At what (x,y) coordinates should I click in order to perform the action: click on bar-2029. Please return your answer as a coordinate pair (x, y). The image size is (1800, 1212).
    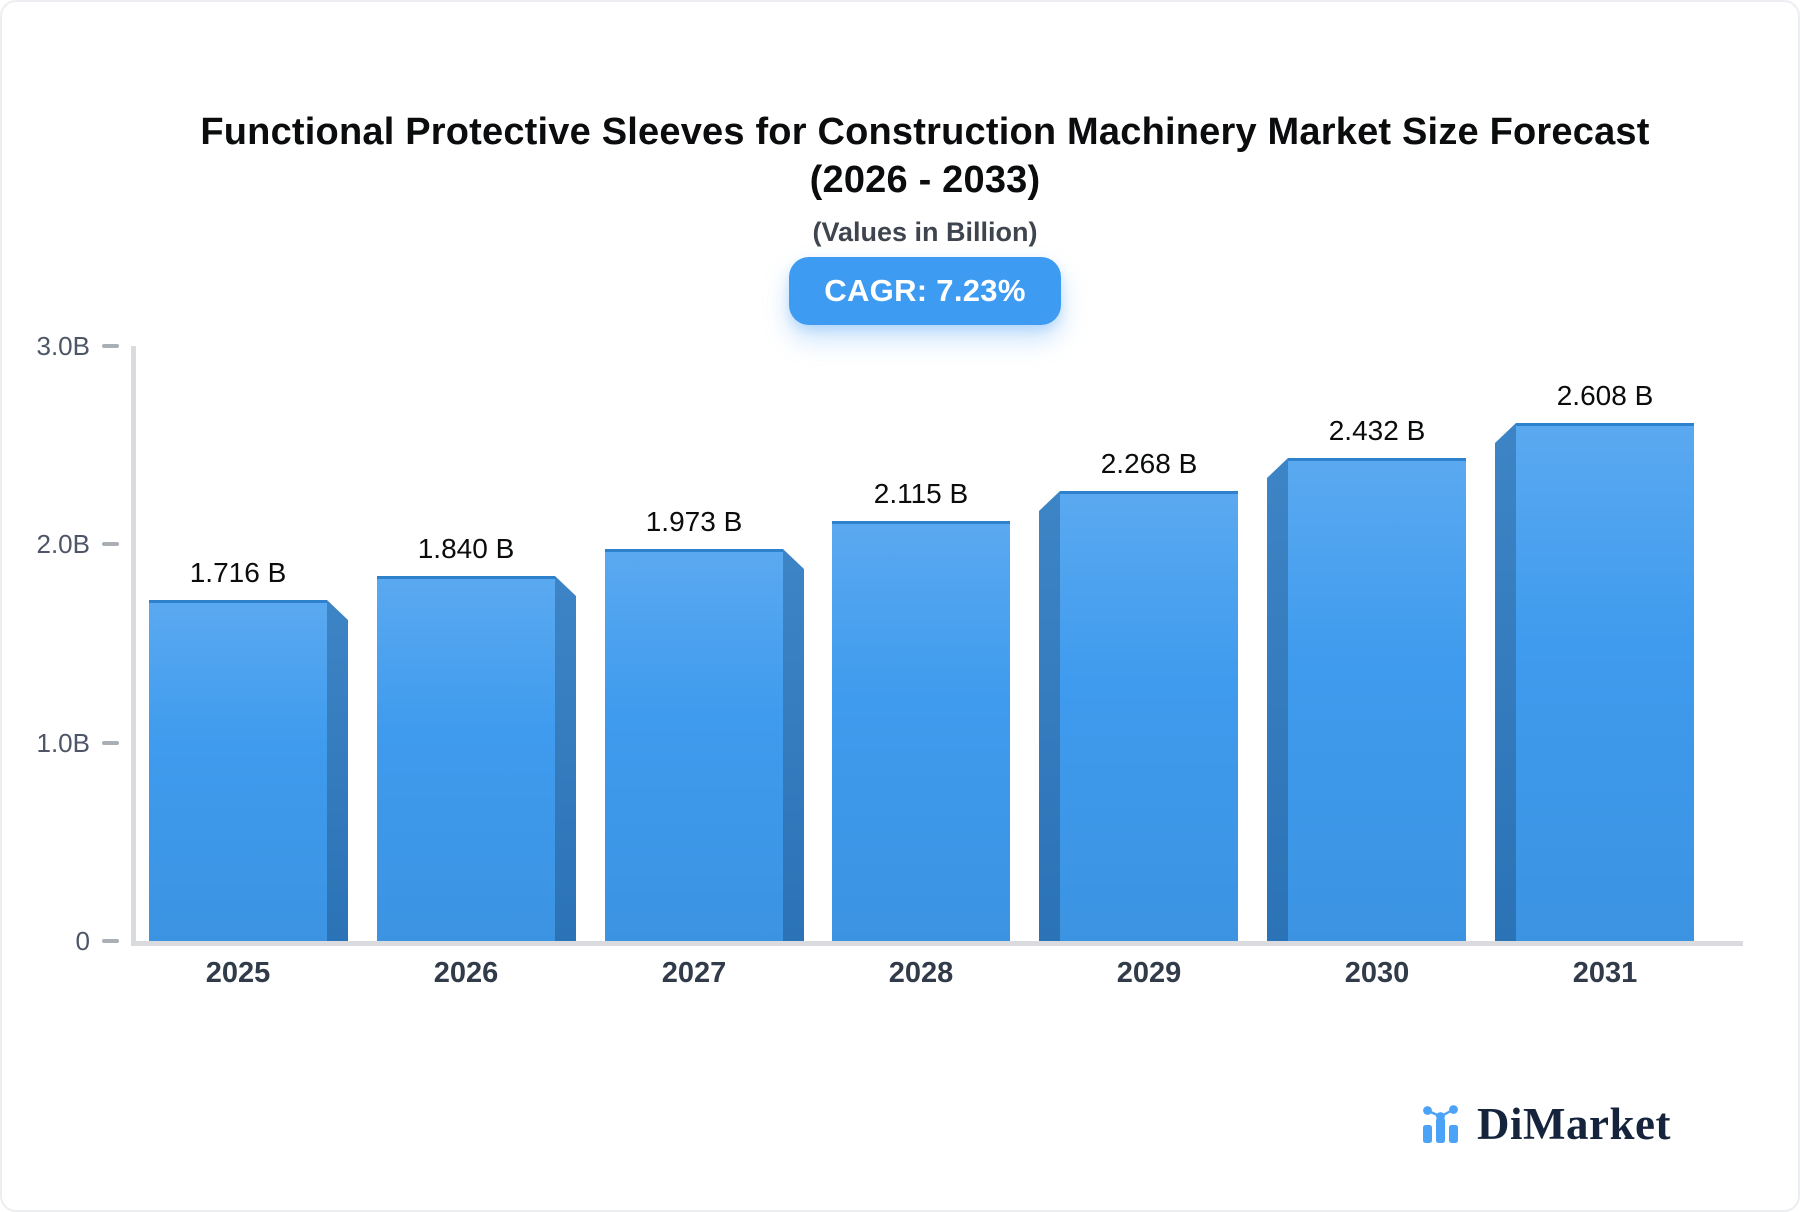
    Looking at the image, I should click on (1138, 716).